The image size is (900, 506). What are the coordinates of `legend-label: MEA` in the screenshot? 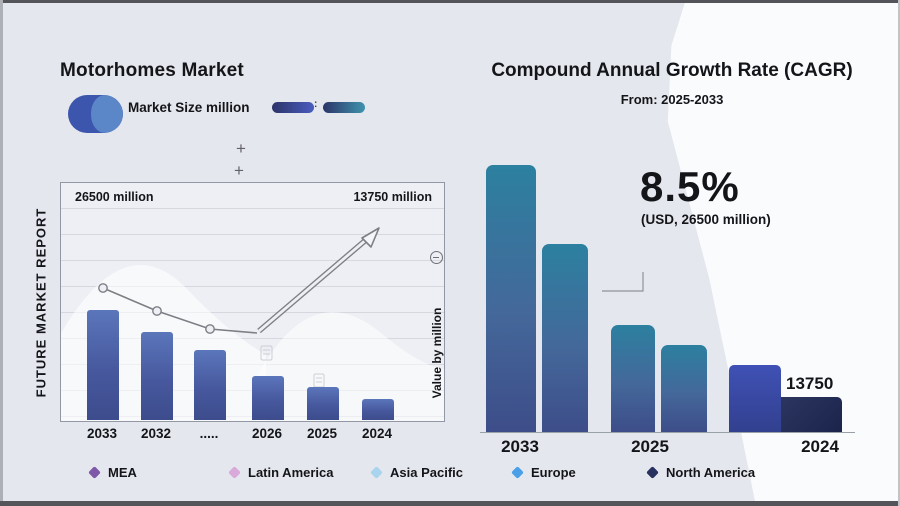 It's located at (122, 472).